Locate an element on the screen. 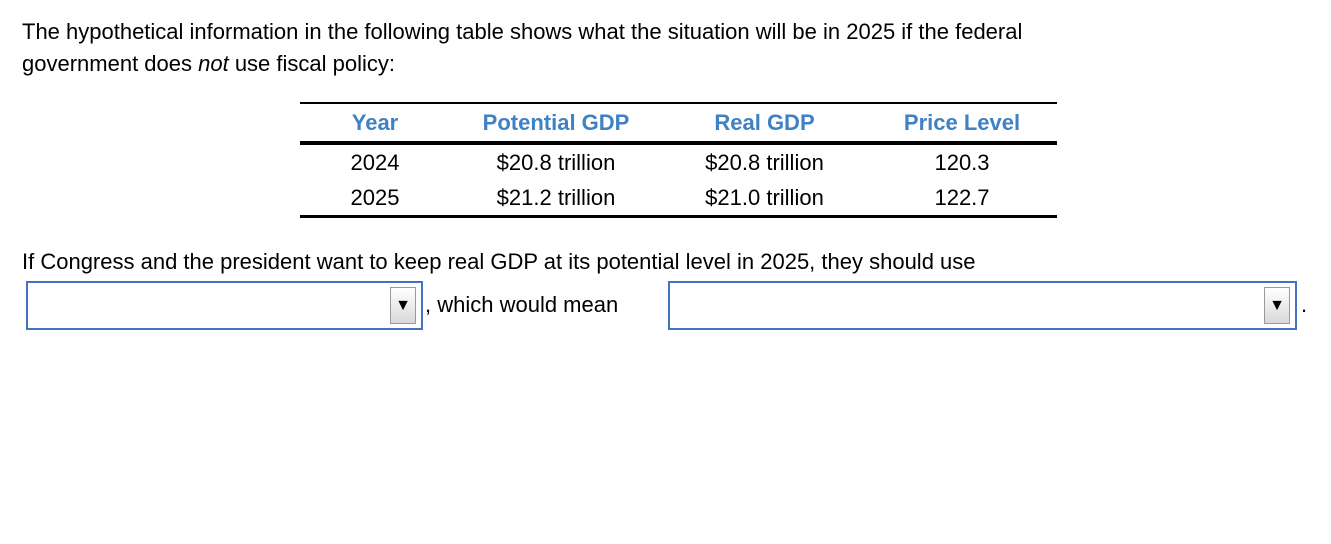 This screenshot has width=1331, height=544. fiscal-policy-dropdown-value is located at coordinates (208, 305).